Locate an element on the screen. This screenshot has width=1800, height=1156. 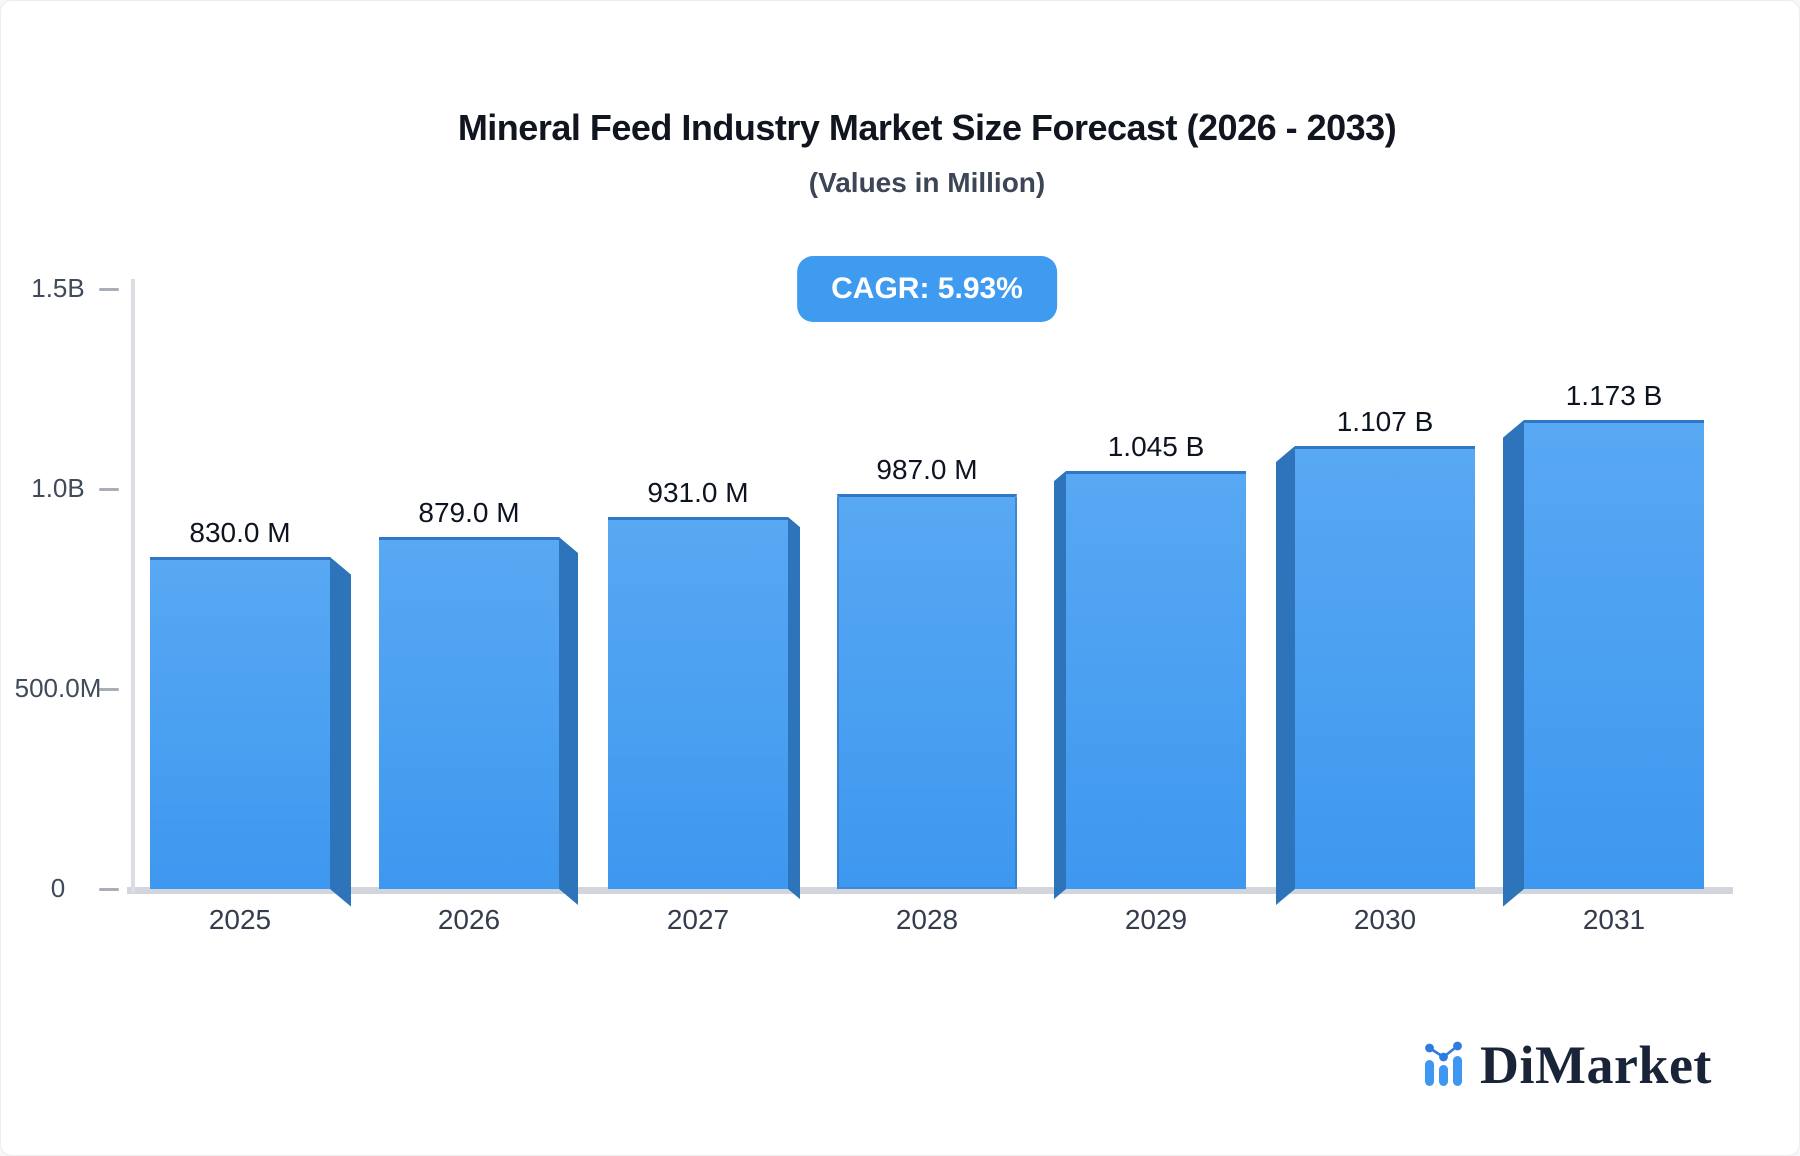
logo-text: DiMarket is located at coordinates (1596, 1065).